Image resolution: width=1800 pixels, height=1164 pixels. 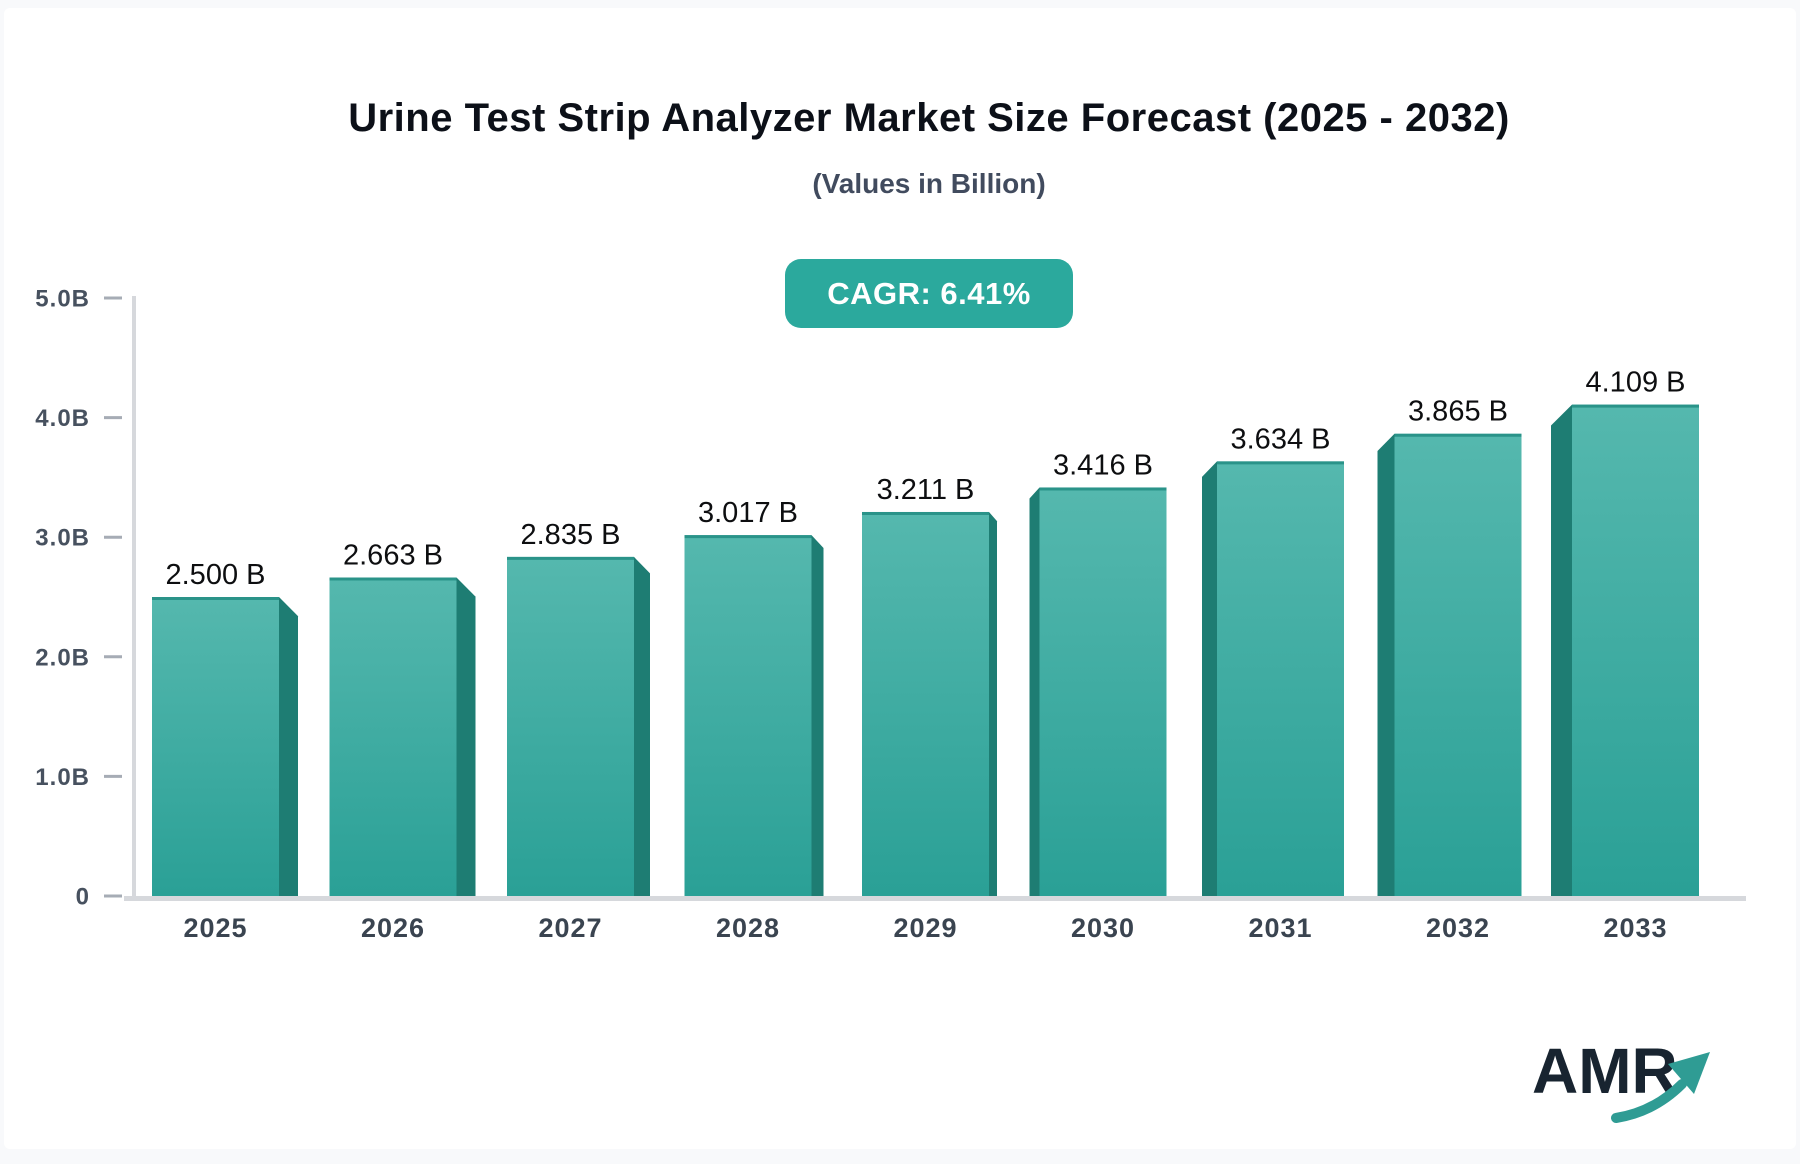 What do you see at coordinates (393, 556) in the screenshot?
I see `bar-value-label: 2.663 B` at bounding box center [393, 556].